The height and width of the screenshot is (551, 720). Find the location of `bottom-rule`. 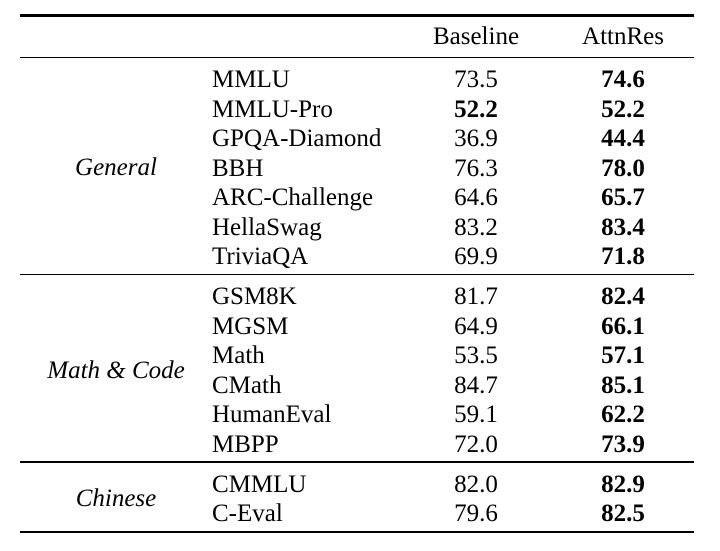

bottom-rule is located at coordinates (357, 531).